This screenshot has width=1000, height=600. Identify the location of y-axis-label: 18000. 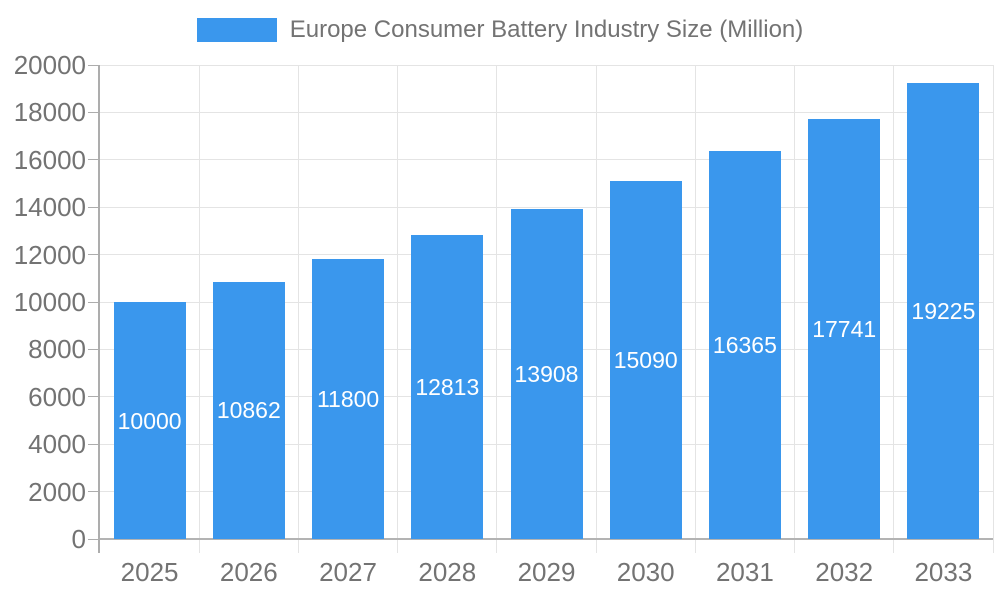
(49, 112).